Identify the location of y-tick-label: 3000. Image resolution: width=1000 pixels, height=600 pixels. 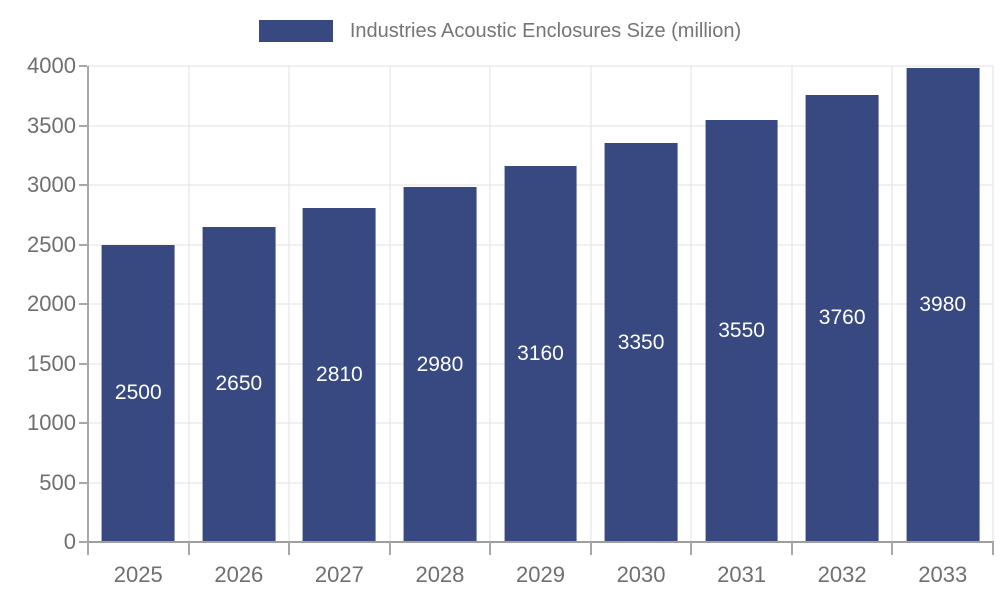
(51, 184).